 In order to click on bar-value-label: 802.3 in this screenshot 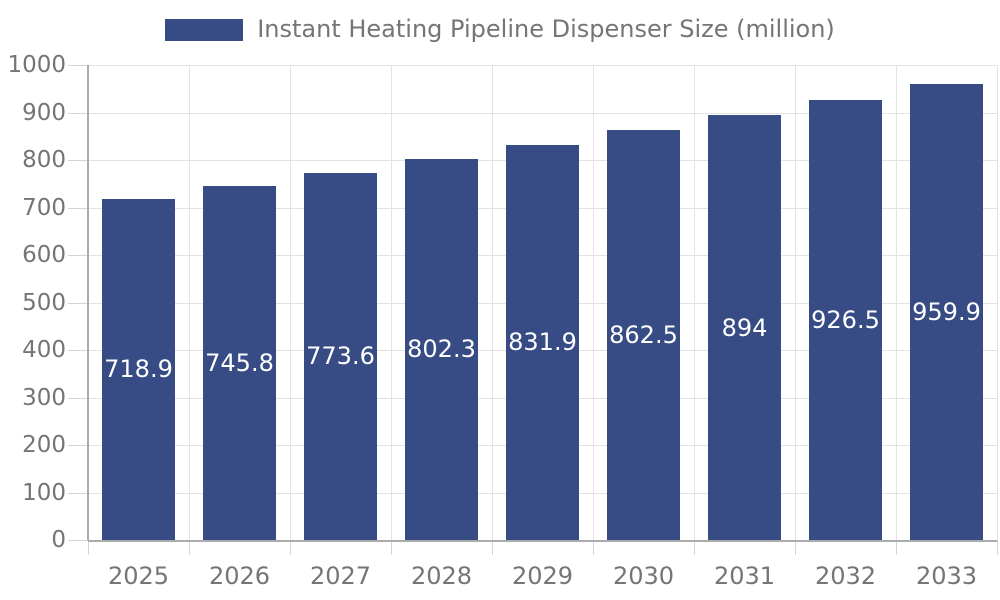, I will do `click(441, 349)`.